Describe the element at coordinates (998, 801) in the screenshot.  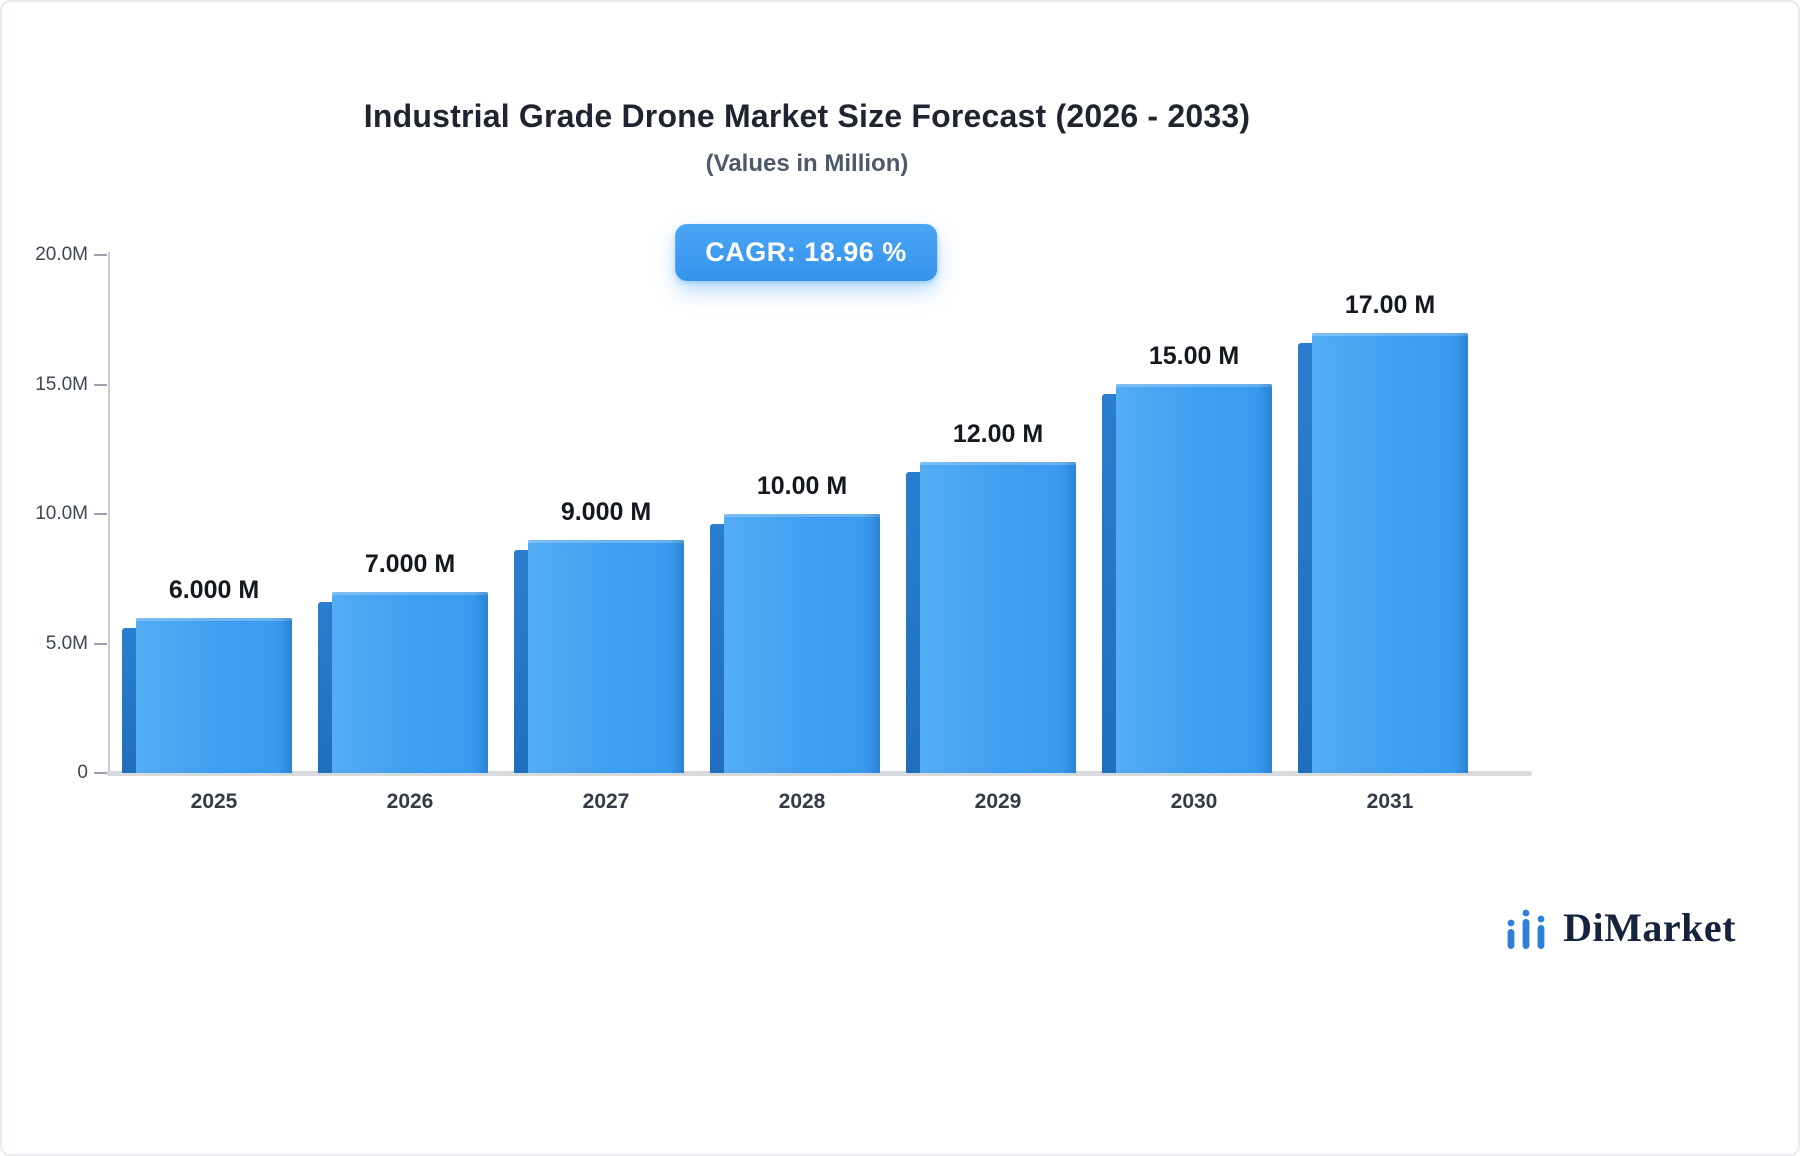
I see `x-tick-label: 2029` at that location.